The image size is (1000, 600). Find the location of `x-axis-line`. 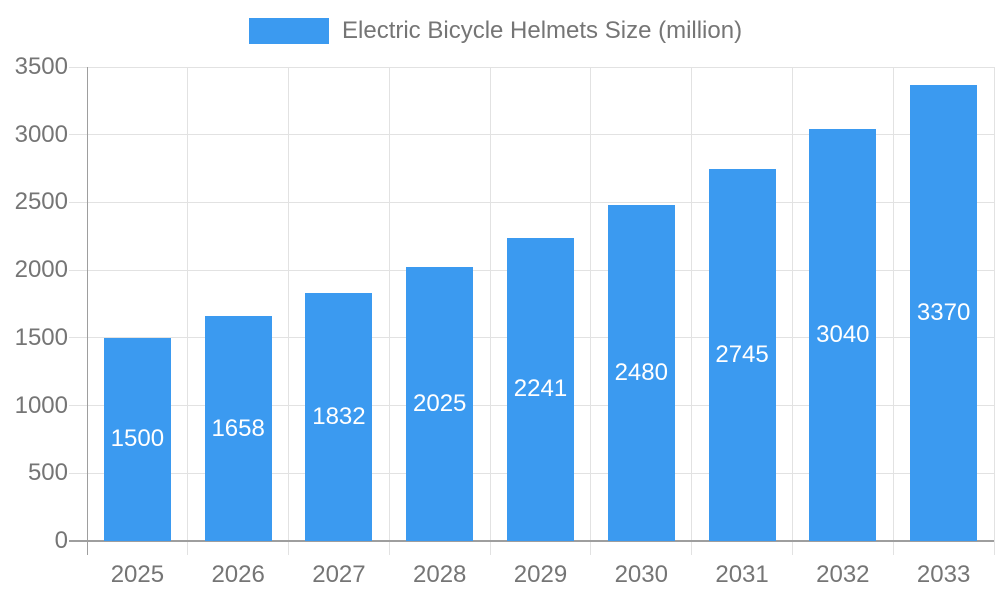

x-axis-line is located at coordinates (531, 541).